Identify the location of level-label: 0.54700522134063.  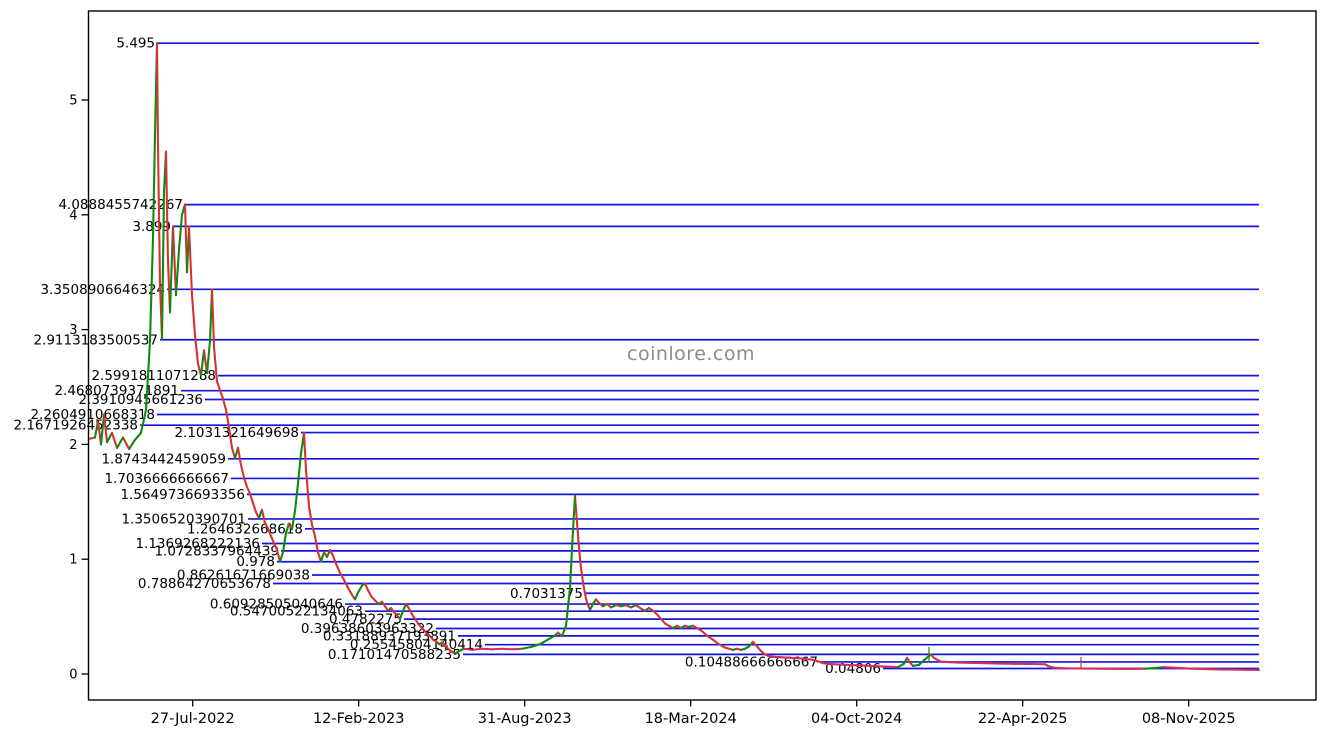
(296, 612).